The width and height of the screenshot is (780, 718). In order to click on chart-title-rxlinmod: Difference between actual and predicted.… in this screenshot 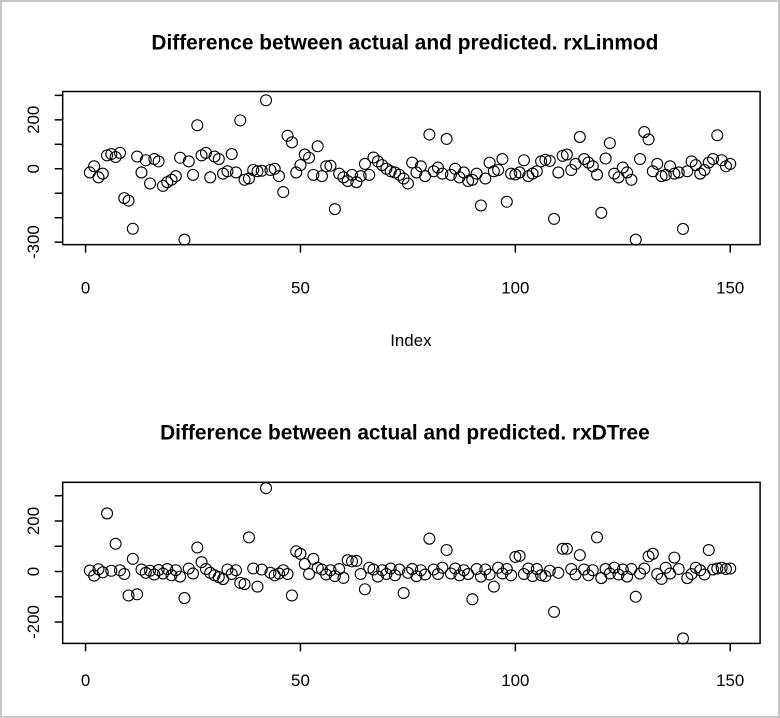, I will do `click(404, 43)`.